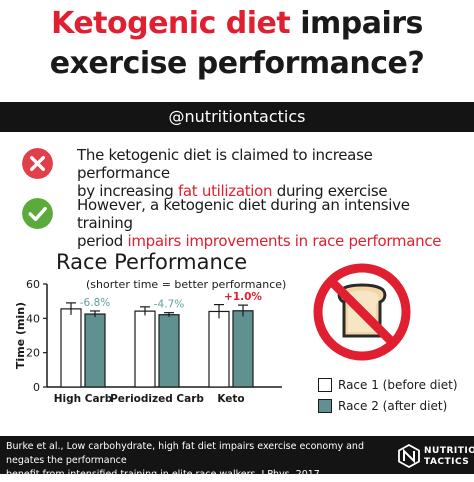 The height and width of the screenshot is (482, 474). What do you see at coordinates (237, 63) in the screenshot?
I see `title-line2: exercise performance?` at bounding box center [237, 63].